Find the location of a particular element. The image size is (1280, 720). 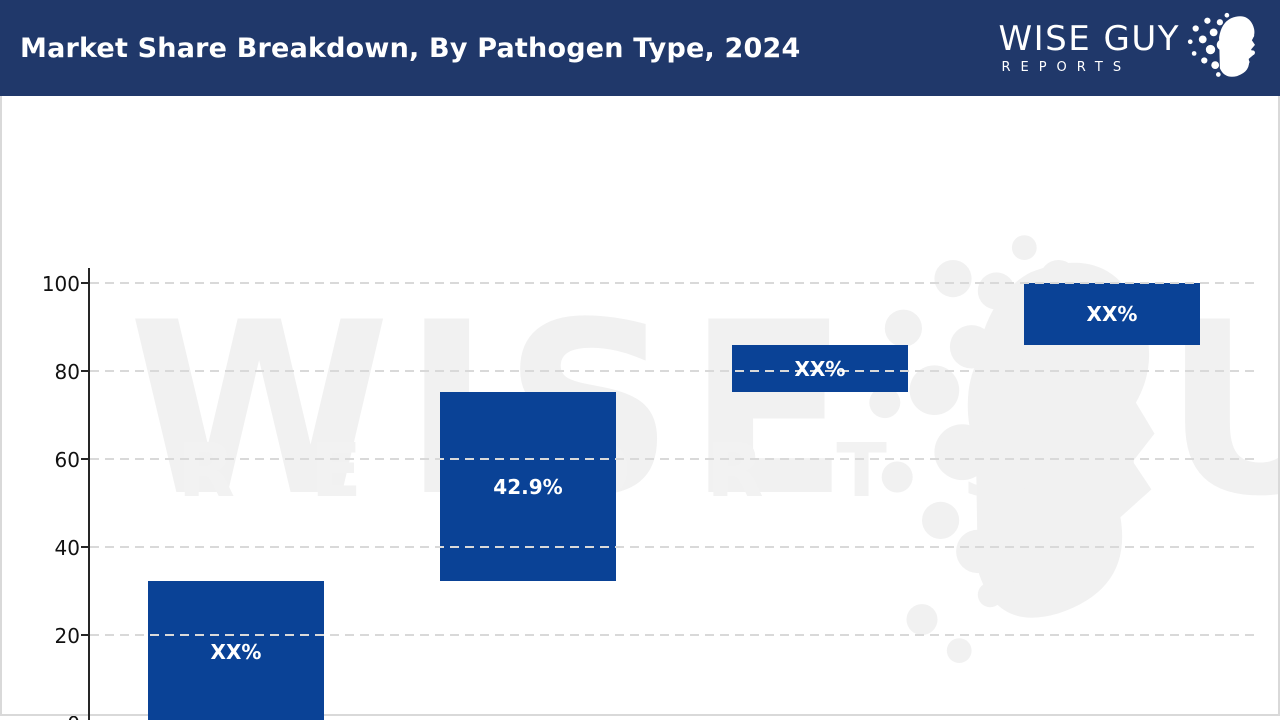

logo-wordmark: WISE GUY REPORTS is located at coordinates (1089, 48).